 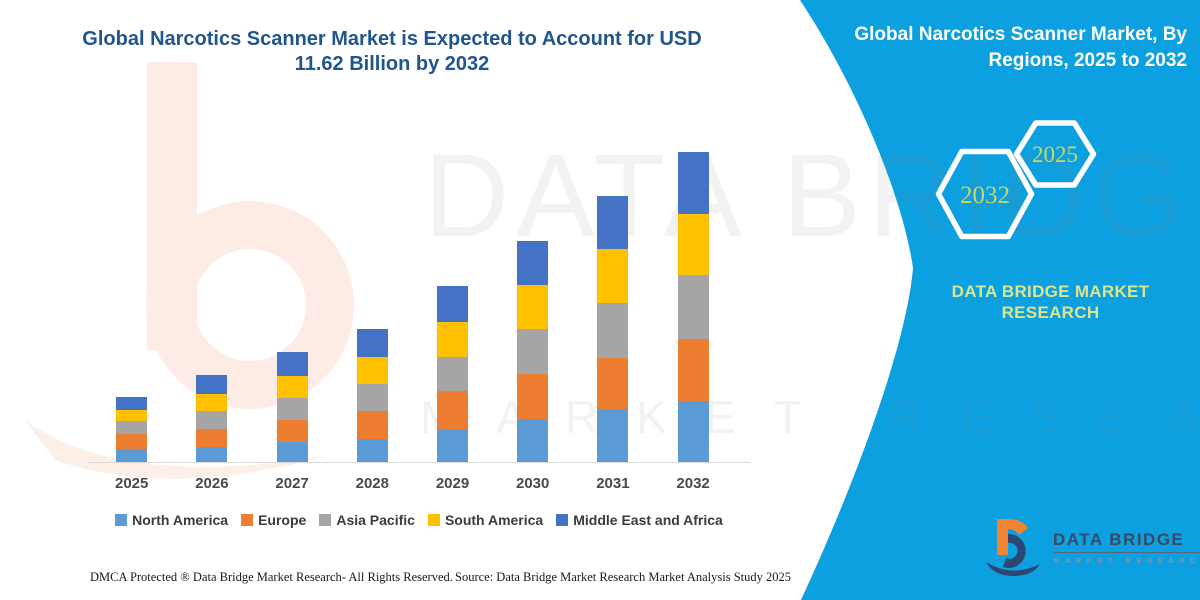 What do you see at coordinates (452, 483) in the screenshot?
I see `x-axis-label-2029: 2029` at bounding box center [452, 483].